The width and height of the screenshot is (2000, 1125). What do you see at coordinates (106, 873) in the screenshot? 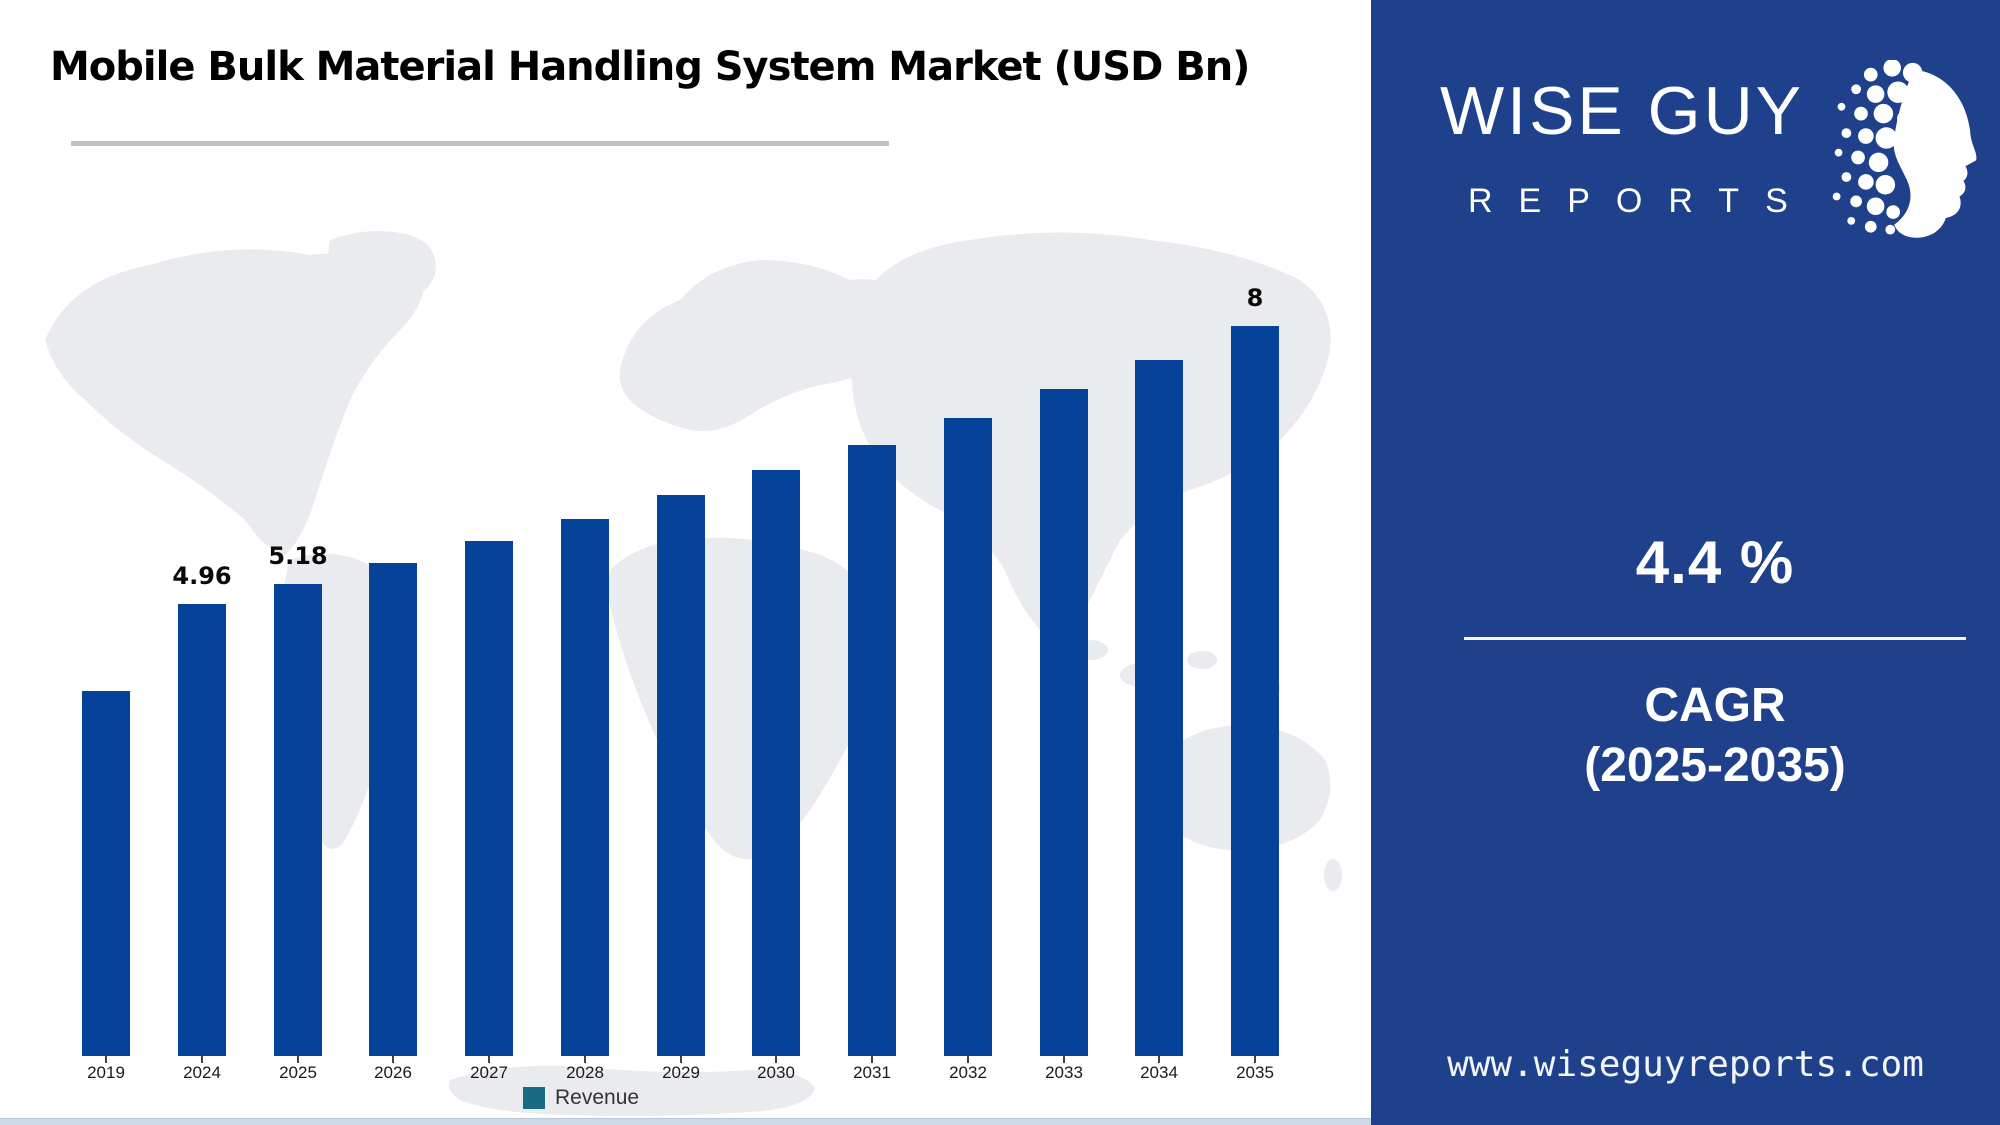
I see `bar-2019` at bounding box center [106, 873].